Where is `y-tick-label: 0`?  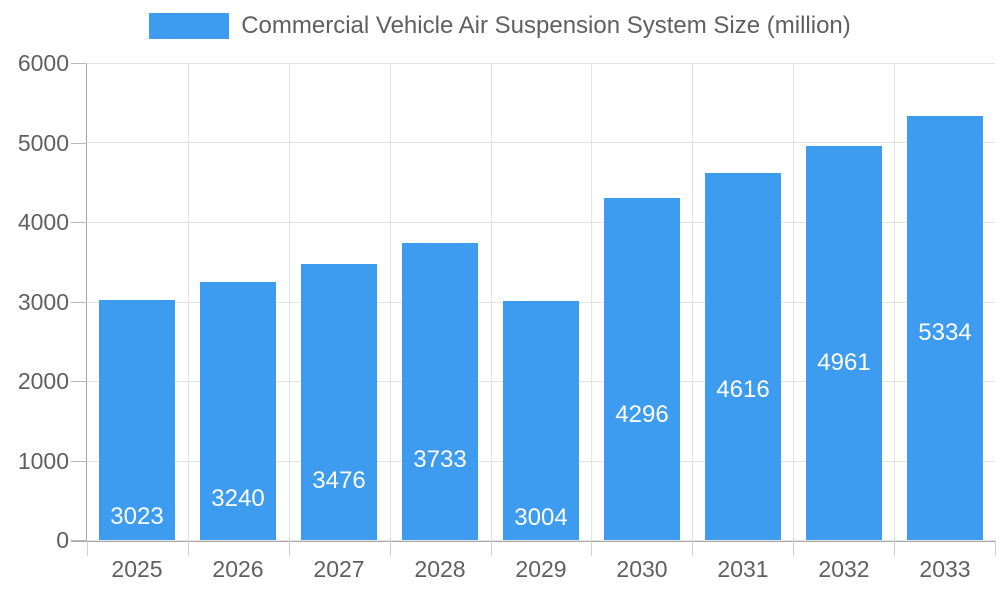
y-tick-label: 0 is located at coordinates (62, 540).